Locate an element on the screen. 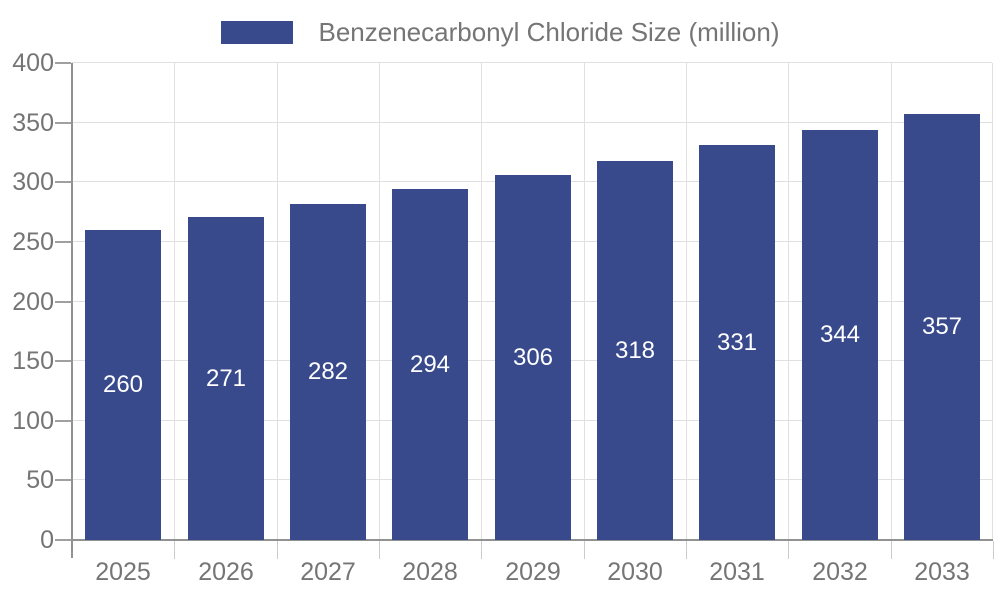 Image resolution: width=1000 pixels, height=600 pixels. y-axis-label: 150 is located at coordinates (33, 361).